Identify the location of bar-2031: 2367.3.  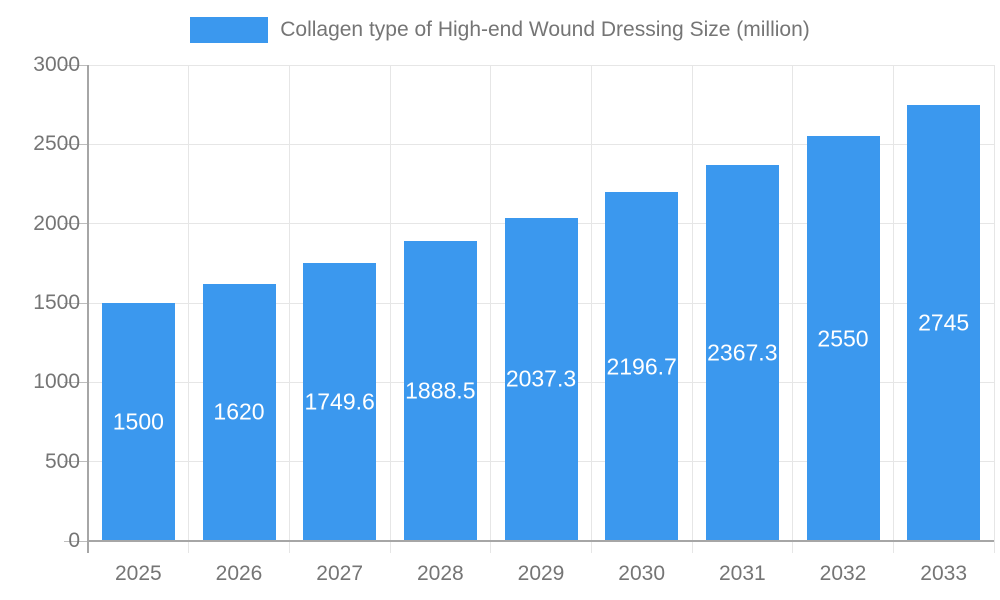
(742, 353).